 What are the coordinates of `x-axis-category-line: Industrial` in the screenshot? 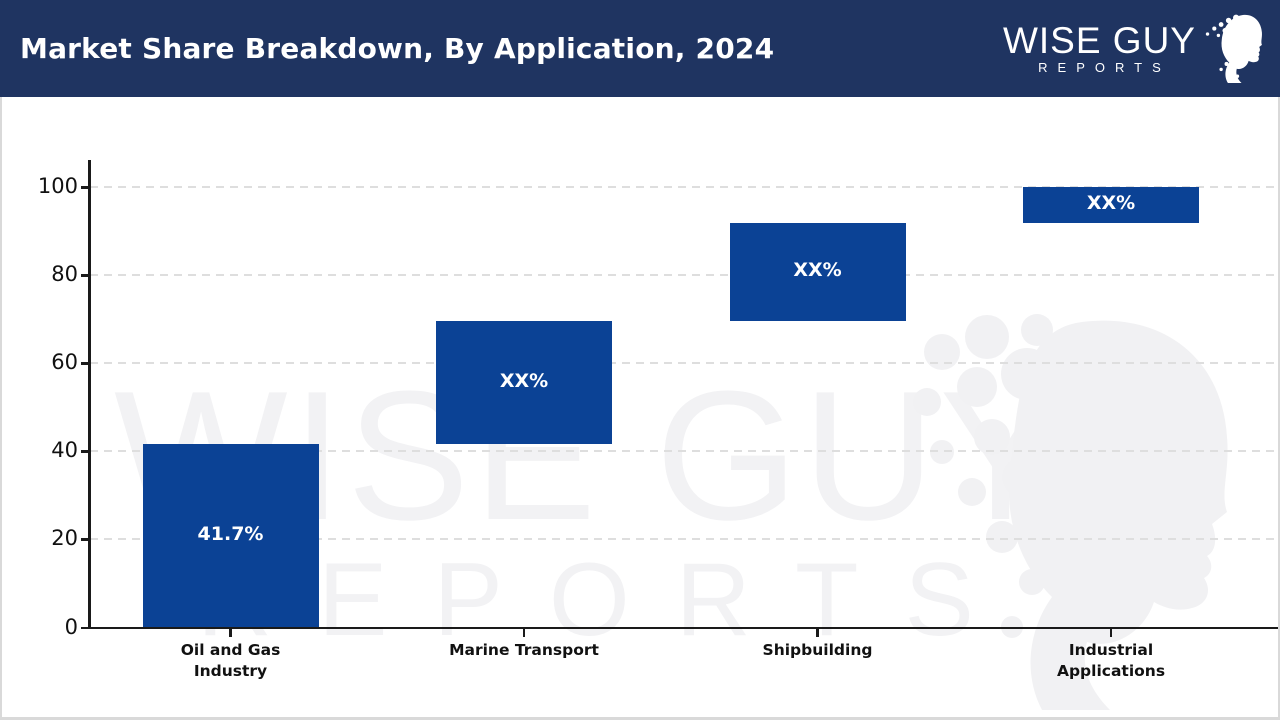 It's located at (1111, 650).